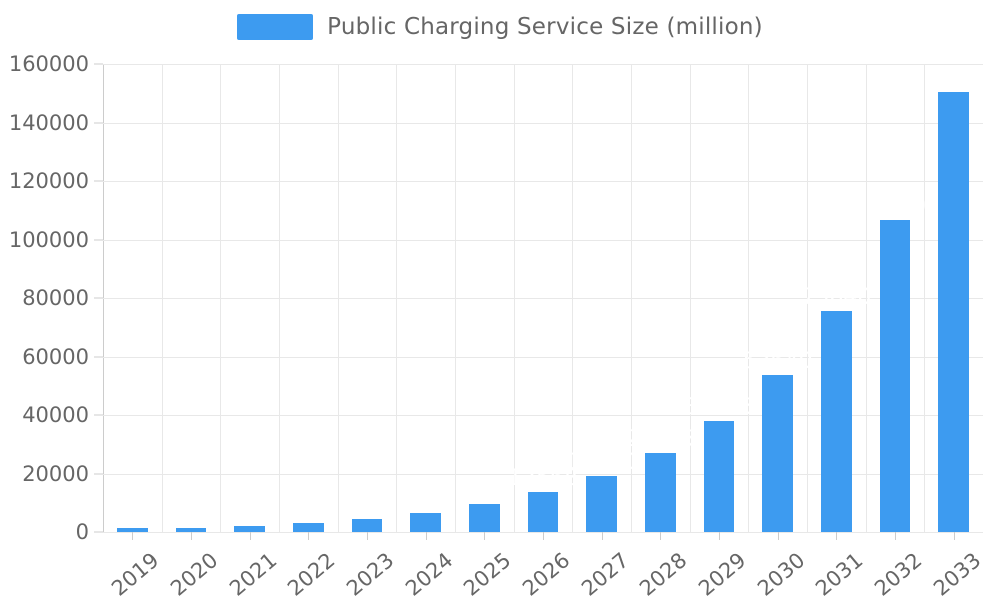 The height and width of the screenshot is (601, 1000). Describe the element at coordinates (545, 27) in the screenshot. I see `legend-label: Public Charging Service Size (million)` at that location.